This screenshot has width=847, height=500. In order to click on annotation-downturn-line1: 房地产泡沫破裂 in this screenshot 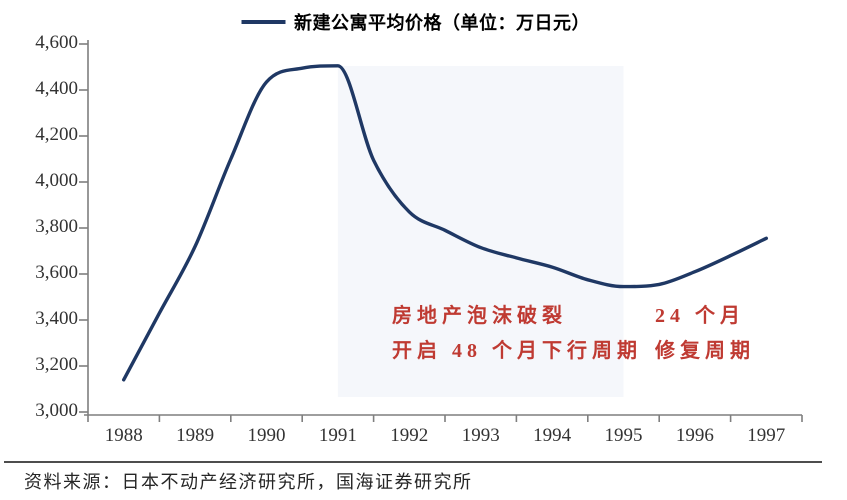, I will do `click(479, 316)`.